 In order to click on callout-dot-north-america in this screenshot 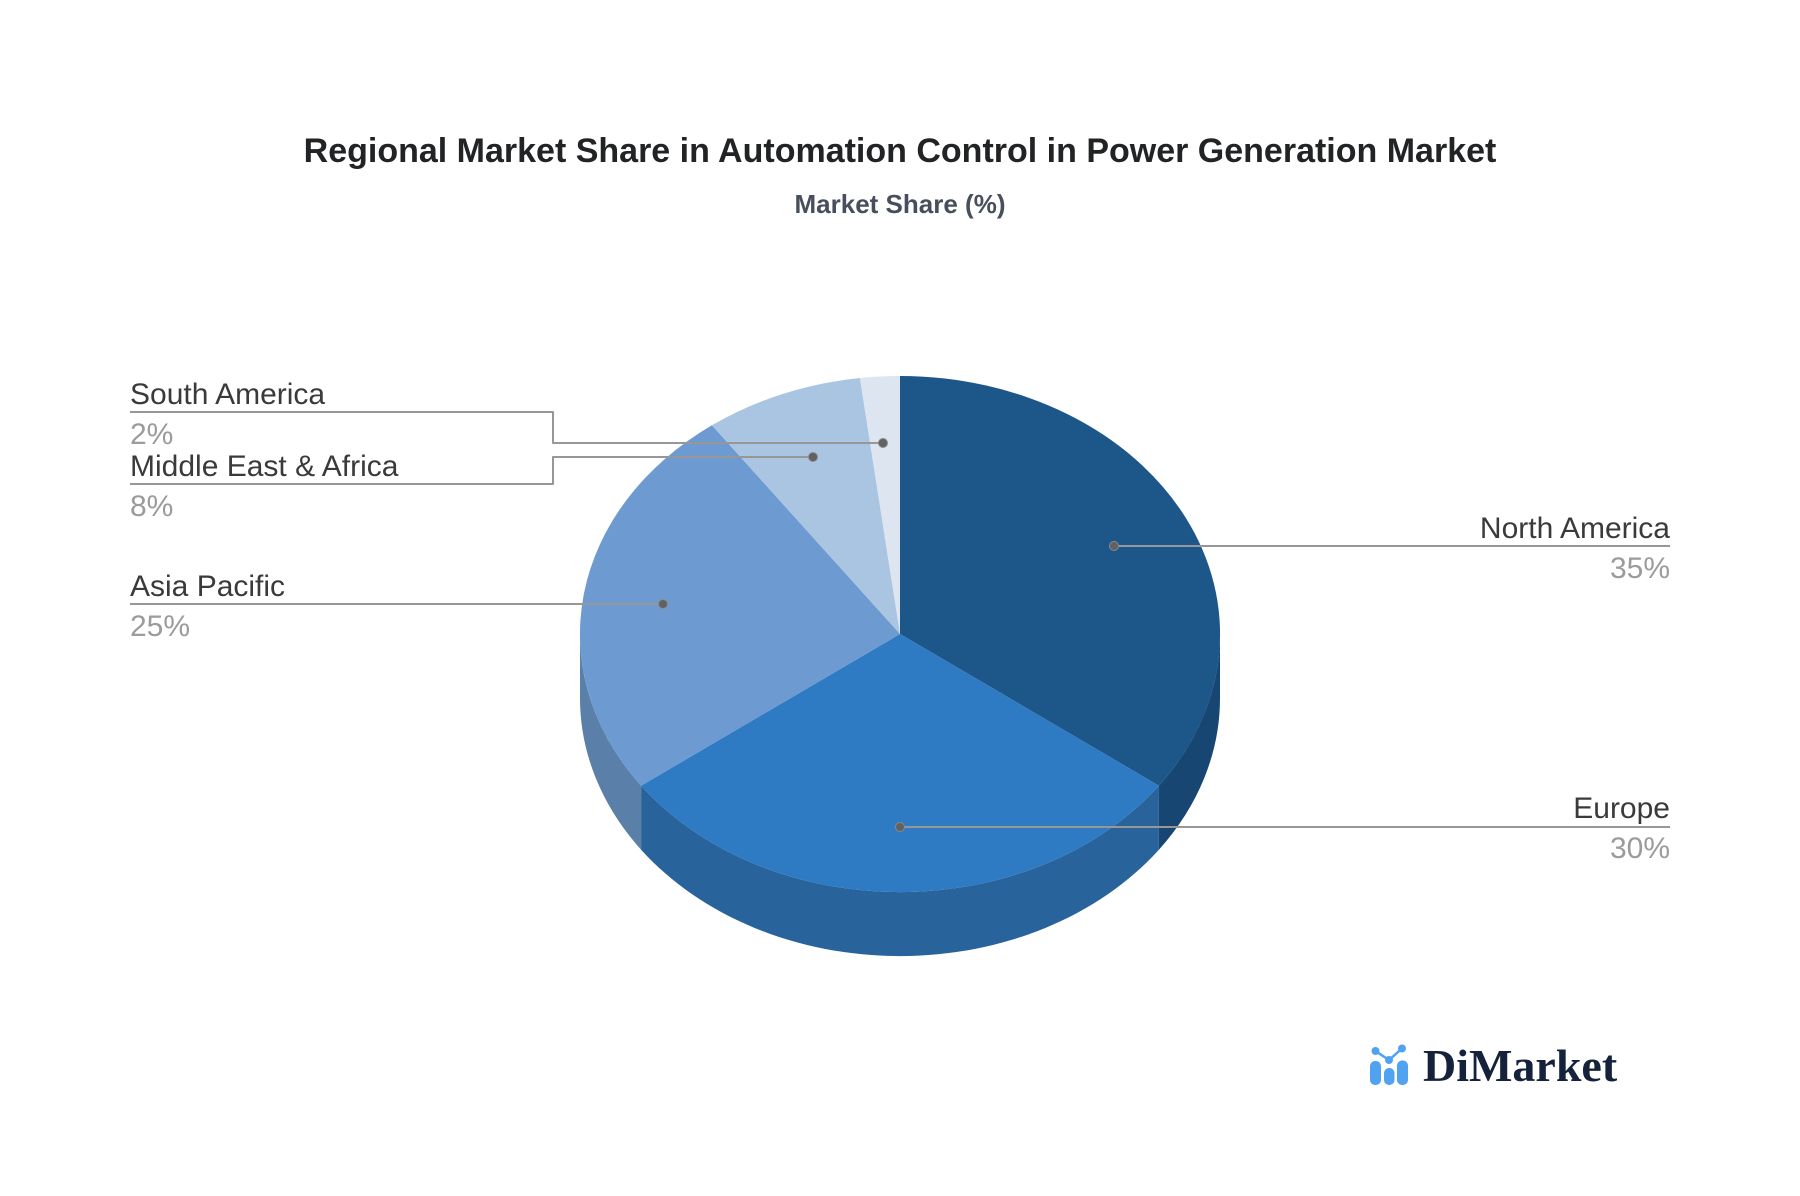, I will do `click(1114, 546)`.